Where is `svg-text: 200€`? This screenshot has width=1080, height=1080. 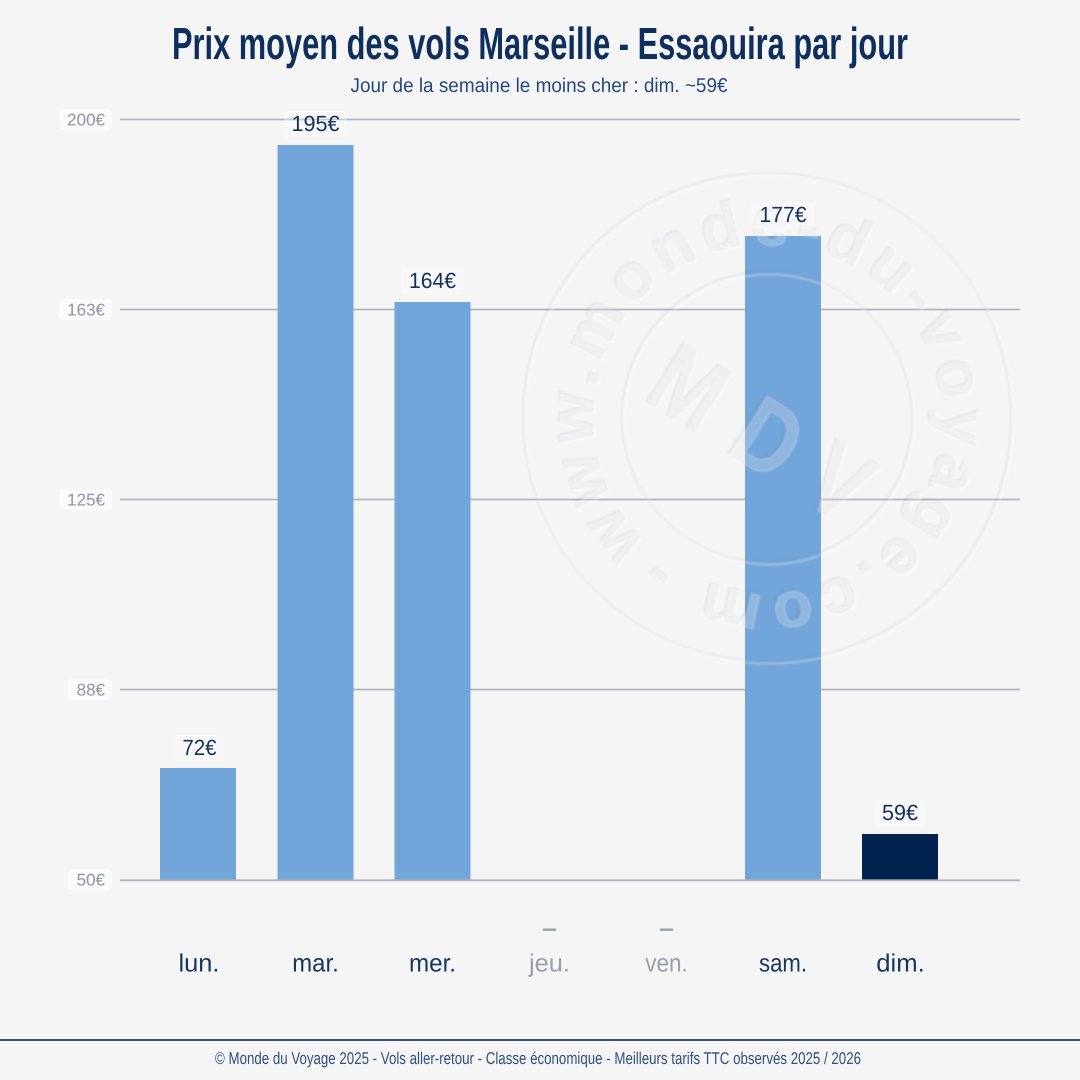 svg-text: 200€ is located at coordinates (86, 120).